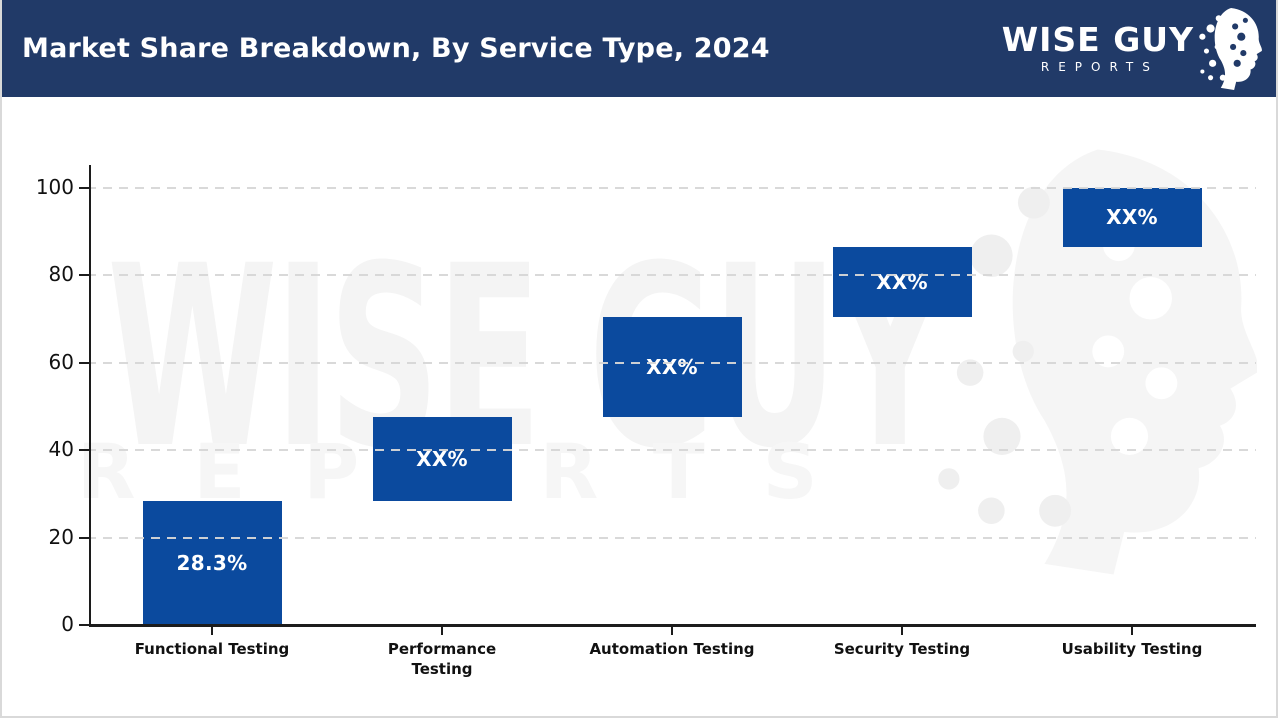 The width and height of the screenshot is (1280, 720). What do you see at coordinates (61, 449) in the screenshot?
I see `y-axis-tick-label: 40` at bounding box center [61, 449].